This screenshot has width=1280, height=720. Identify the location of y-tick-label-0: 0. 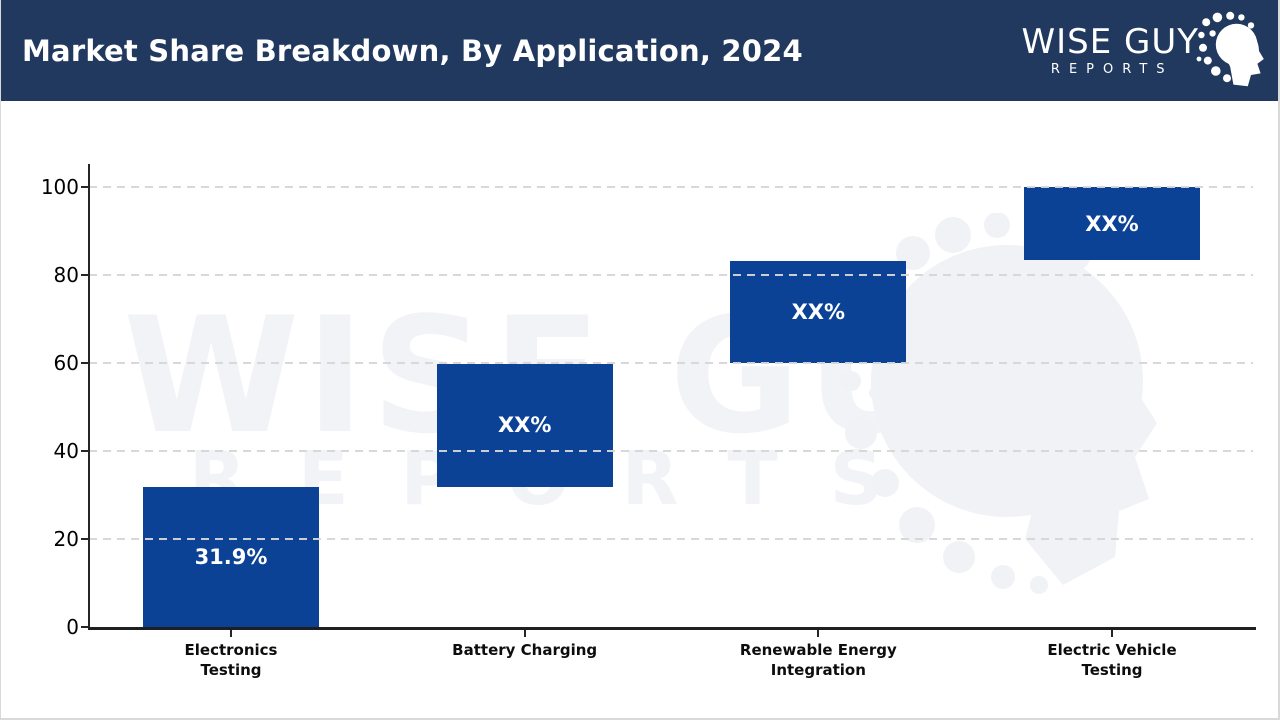
(72, 627).